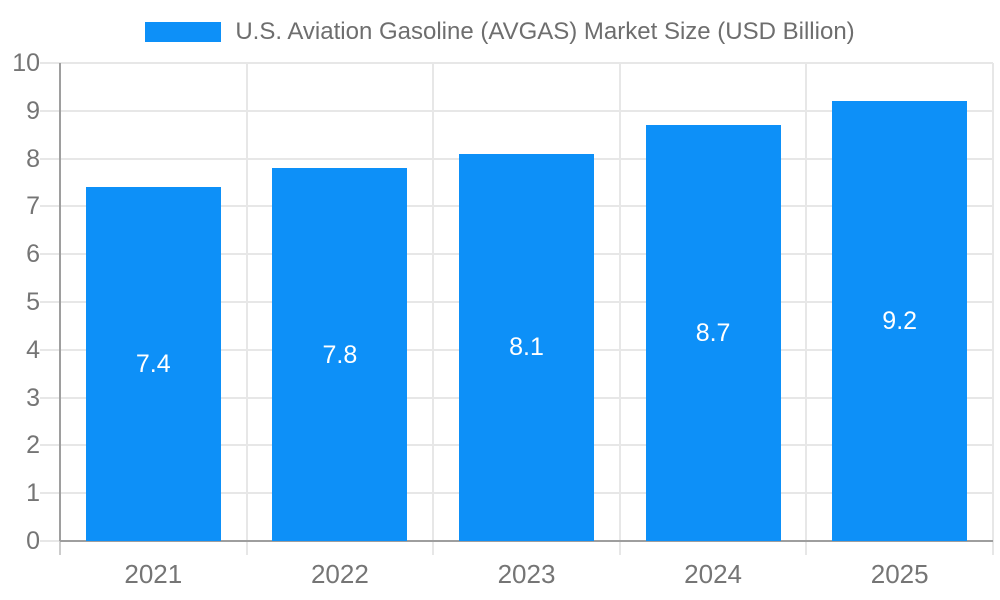  What do you see at coordinates (33, 302) in the screenshot?
I see `y-axis-tick-label: 5` at bounding box center [33, 302].